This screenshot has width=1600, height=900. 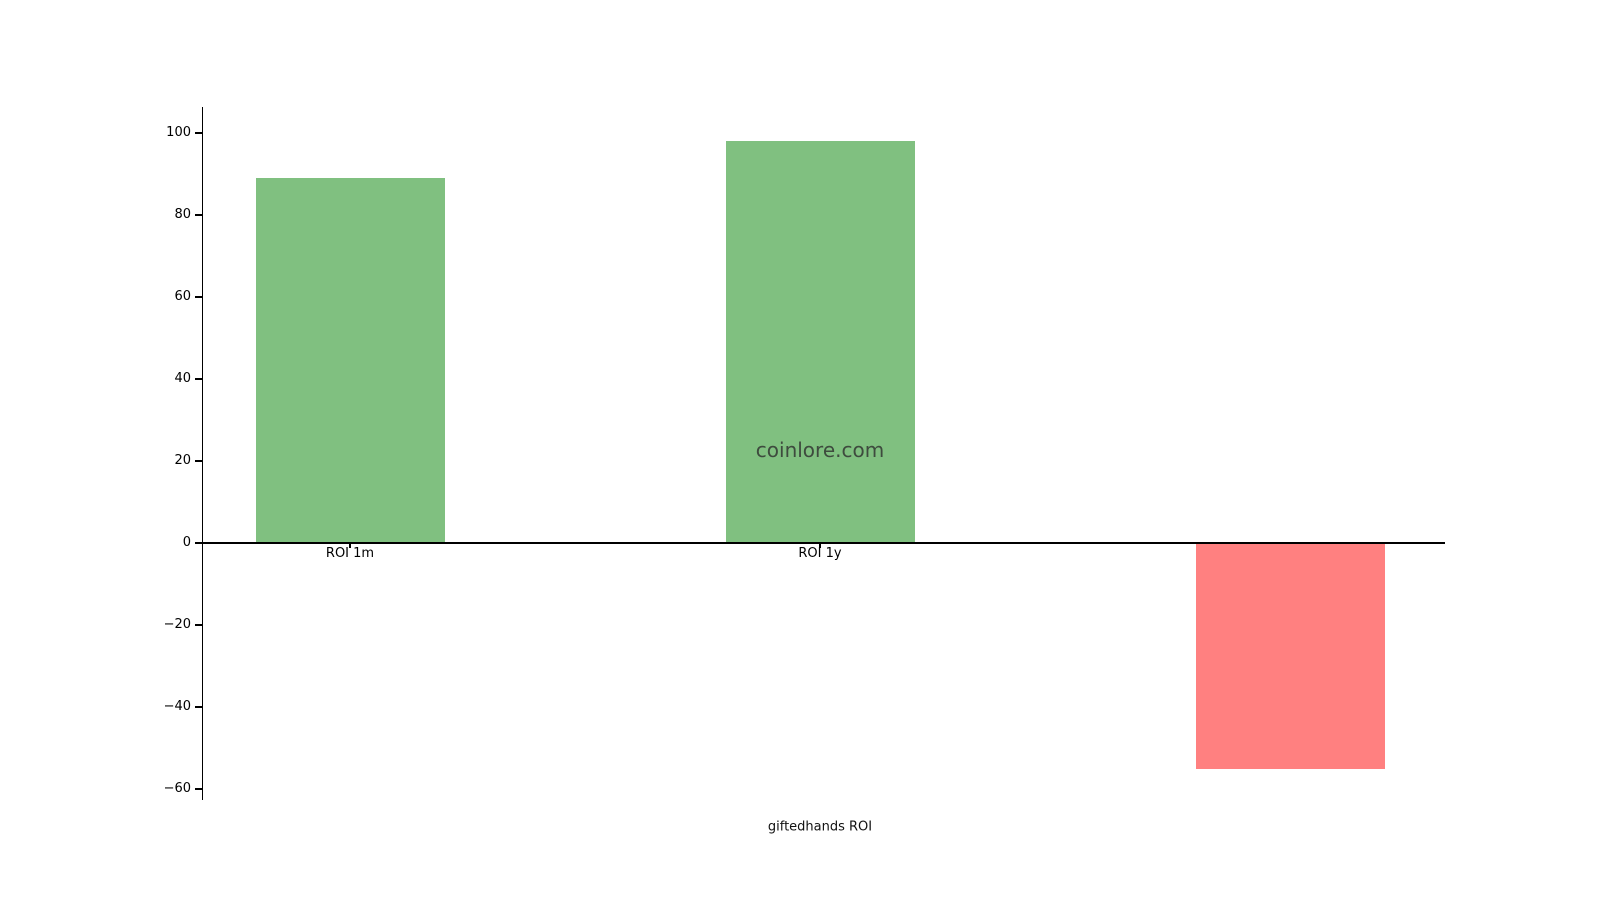 I want to click on y-tick-label: 20, so click(x=182, y=460).